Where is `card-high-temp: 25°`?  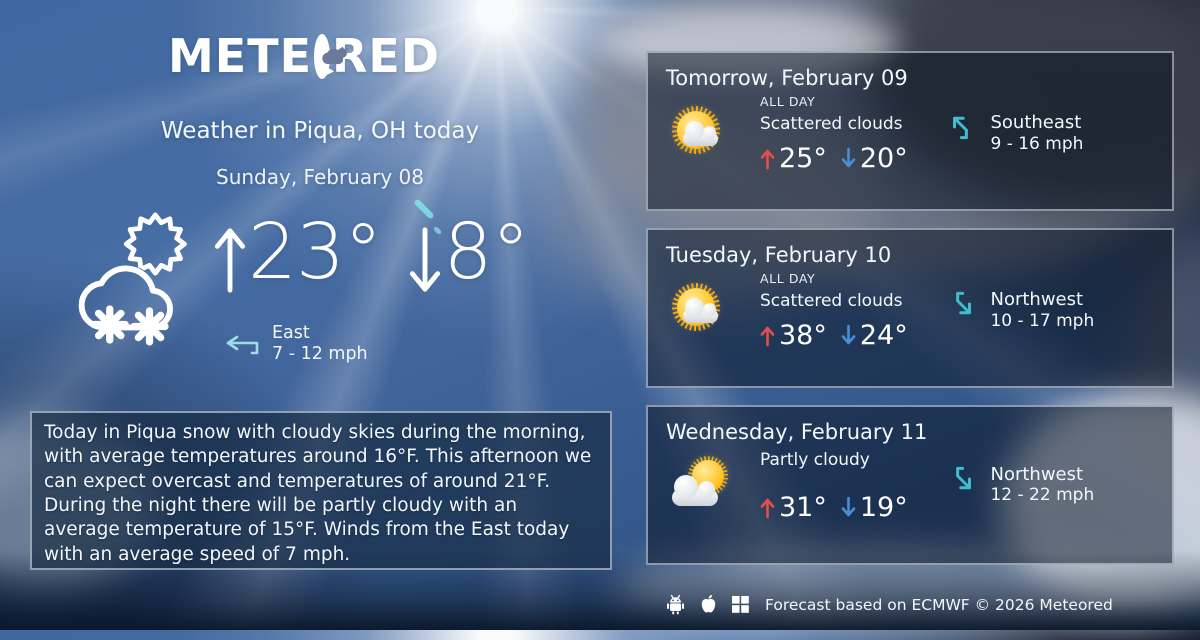
card-high-temp: 25° is located at coordinates (803, 158).